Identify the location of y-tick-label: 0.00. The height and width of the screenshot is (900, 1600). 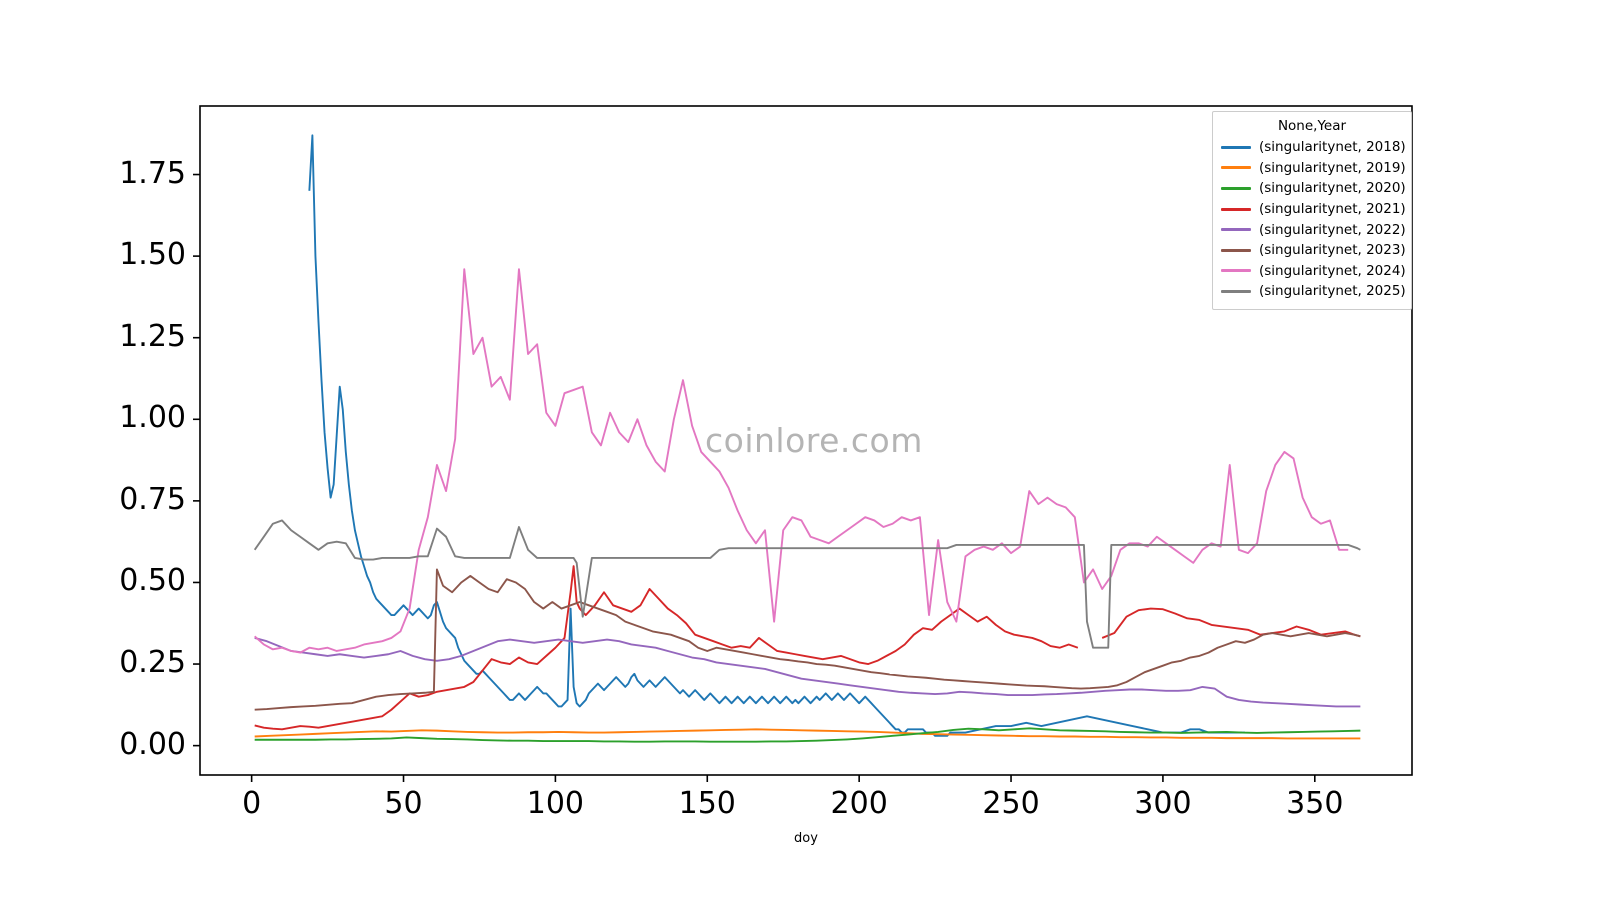
(152, 744).